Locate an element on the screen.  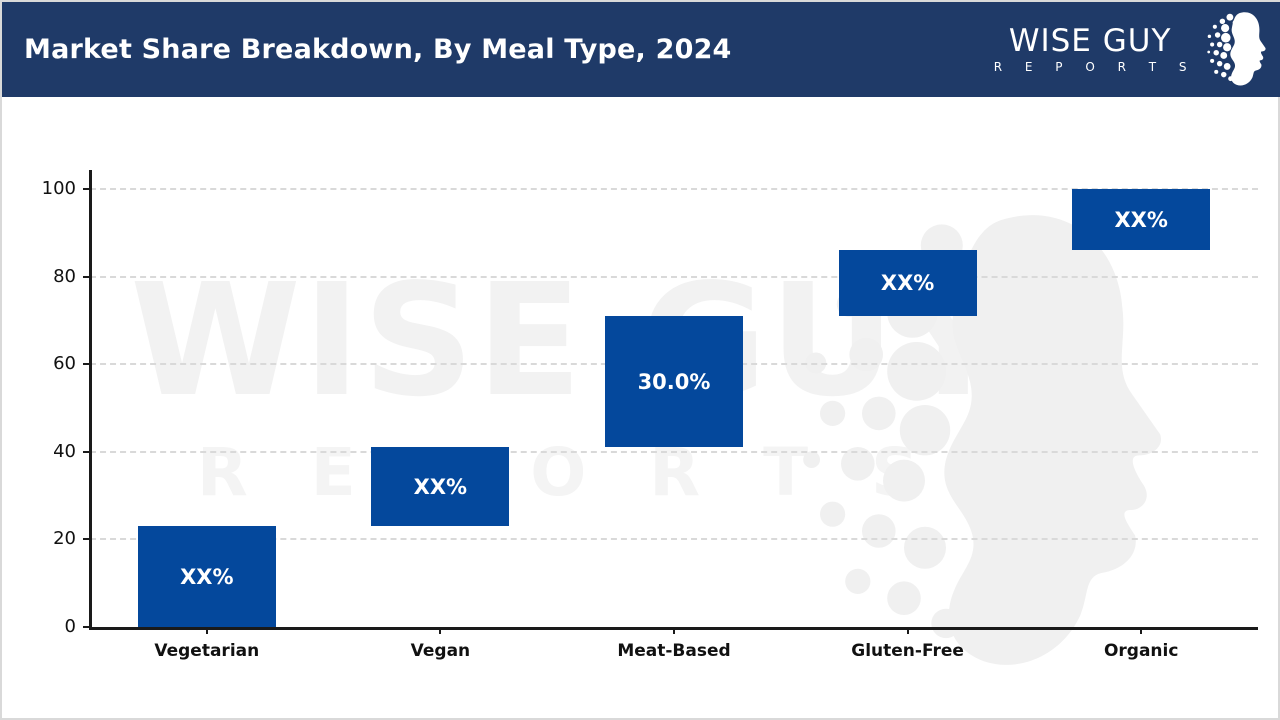
bar-label-organic: XX% is located at coordinates (1141, 219).